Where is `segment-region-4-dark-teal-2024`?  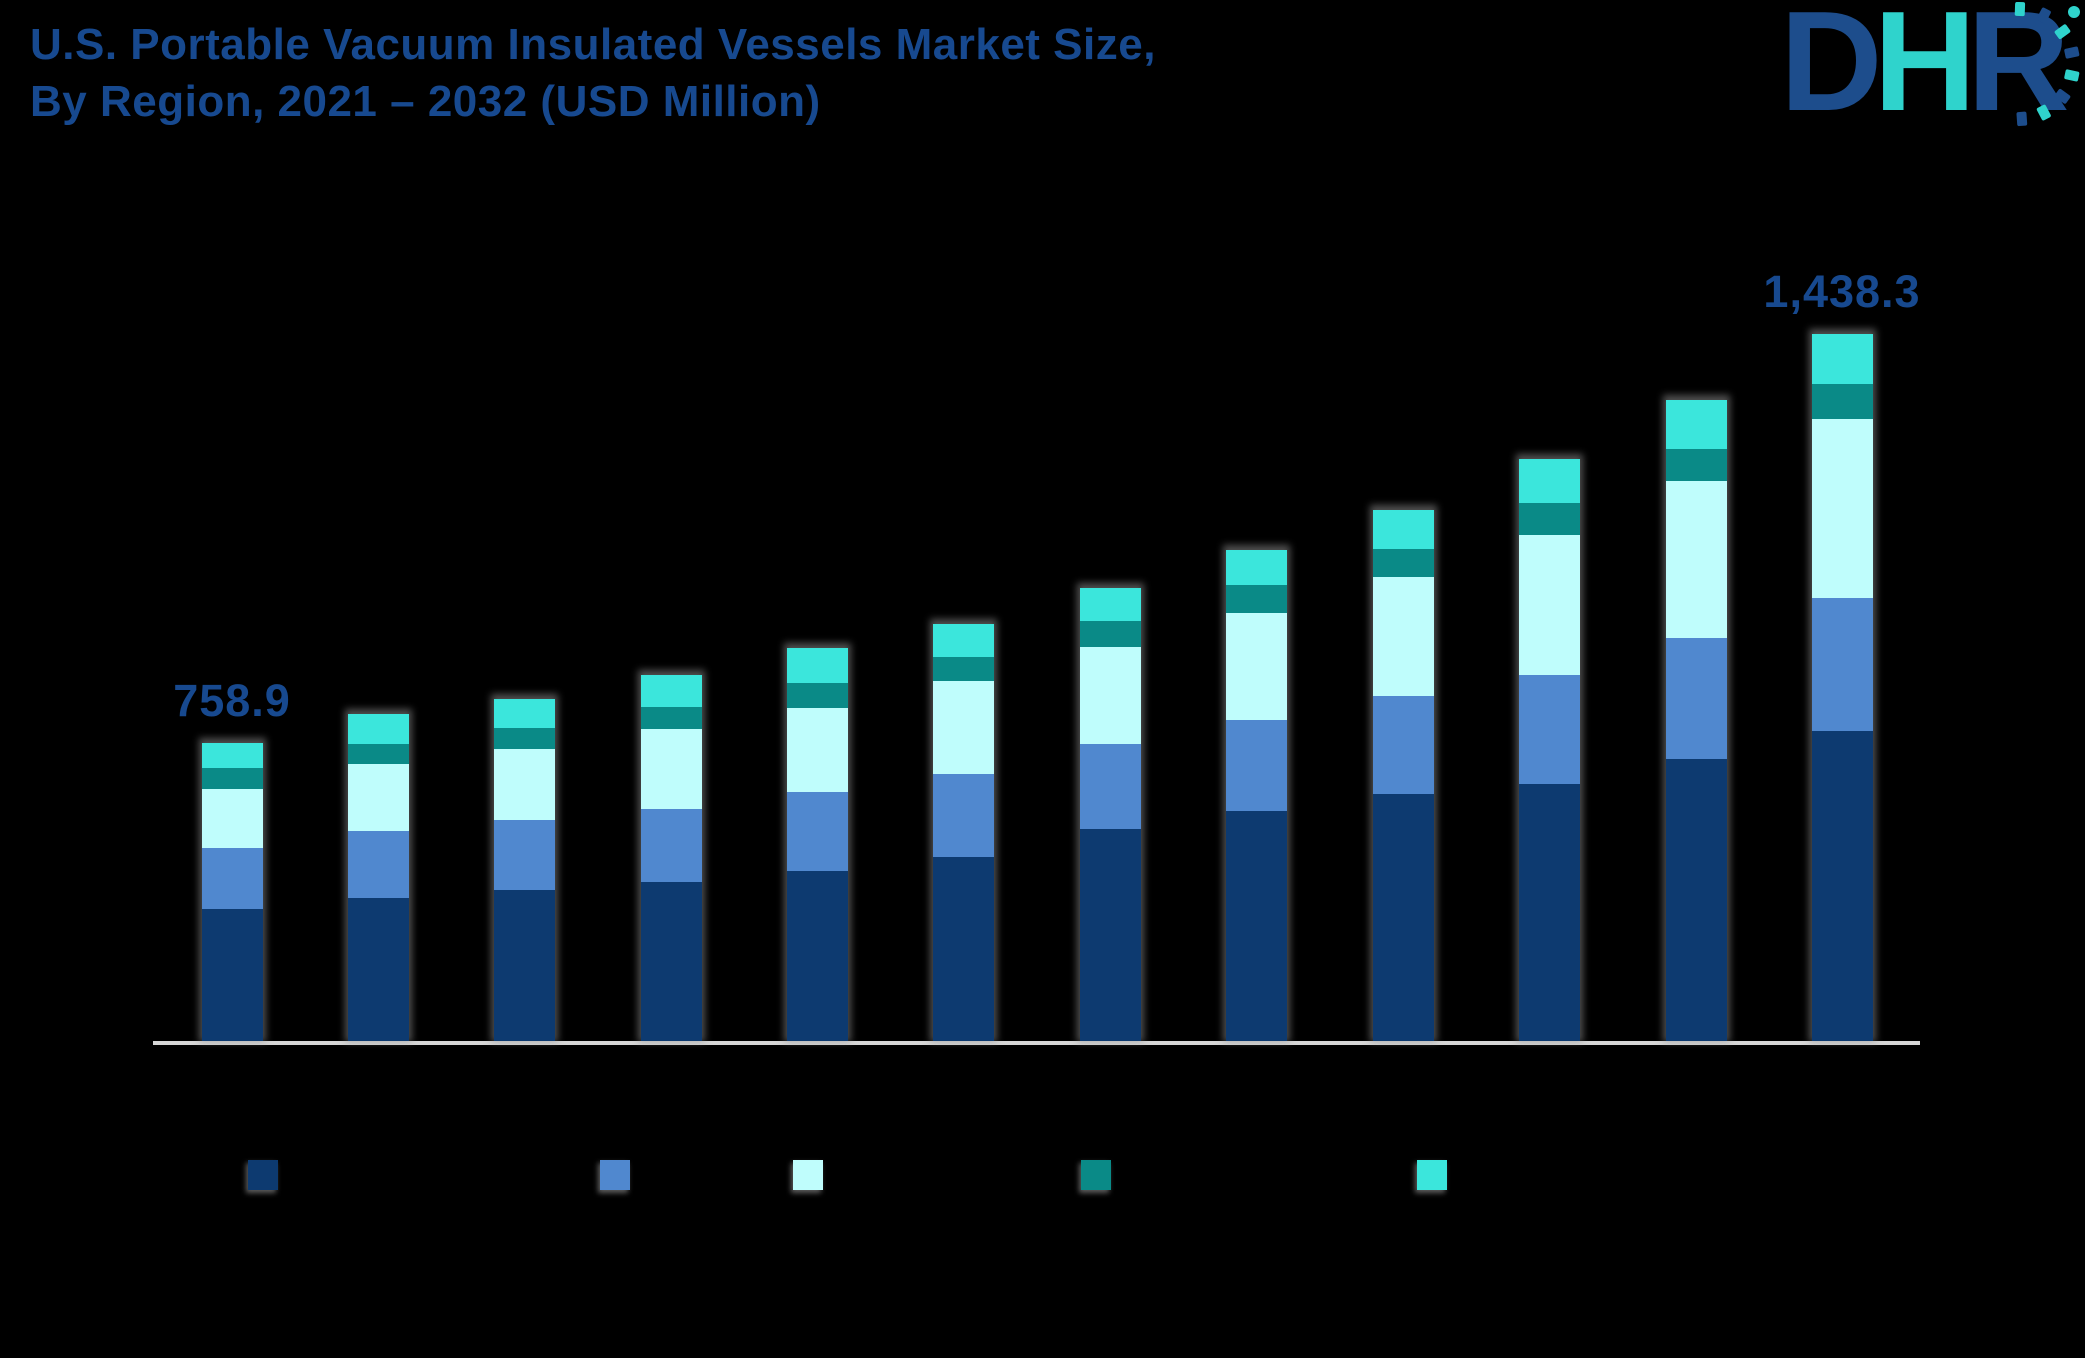 segment-region-4-dark-teal-2024 is located at coordinates (671, 718).